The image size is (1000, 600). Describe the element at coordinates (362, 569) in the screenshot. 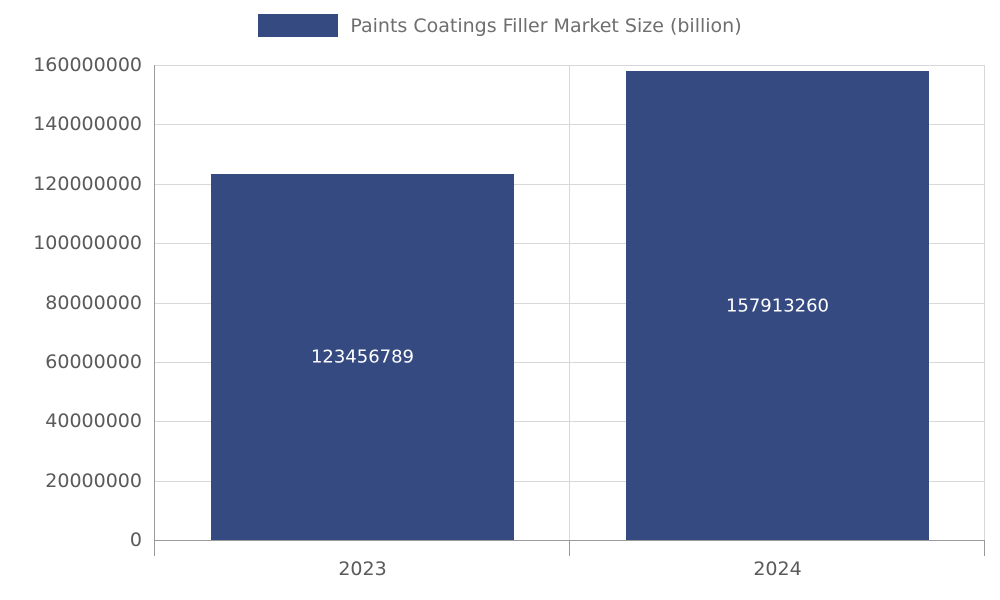

I see `x-tick-label: 2023` at that location.